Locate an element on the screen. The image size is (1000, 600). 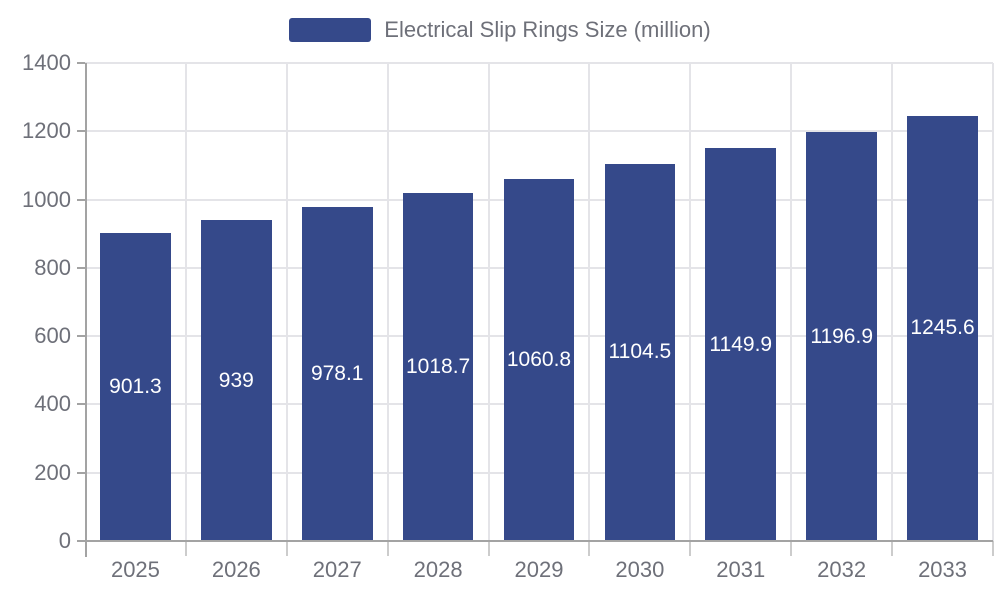
bar-2032 is located at coordinates (841, 336).